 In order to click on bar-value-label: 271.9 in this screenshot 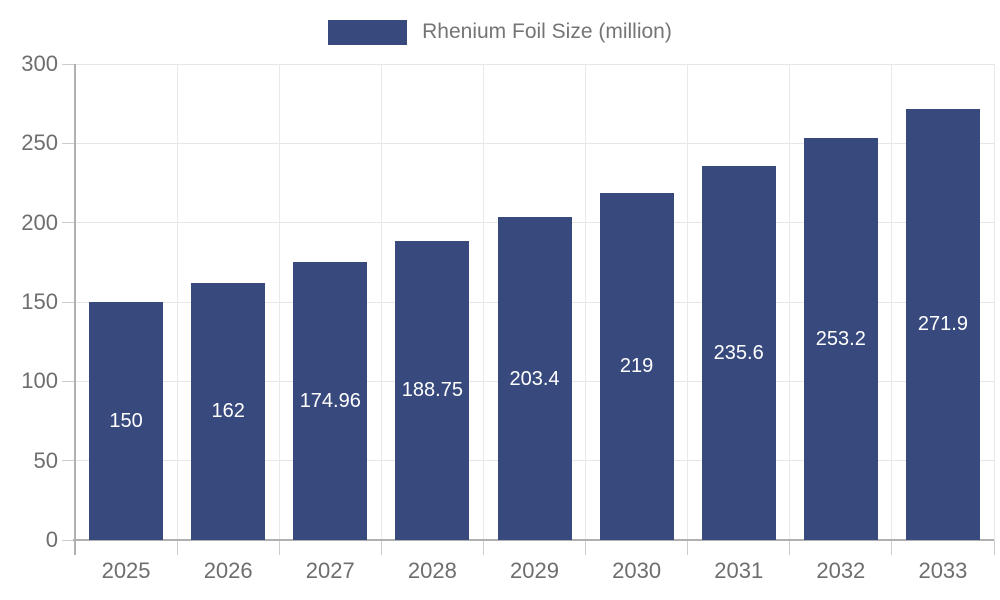, I will do `click(942, 324)`.